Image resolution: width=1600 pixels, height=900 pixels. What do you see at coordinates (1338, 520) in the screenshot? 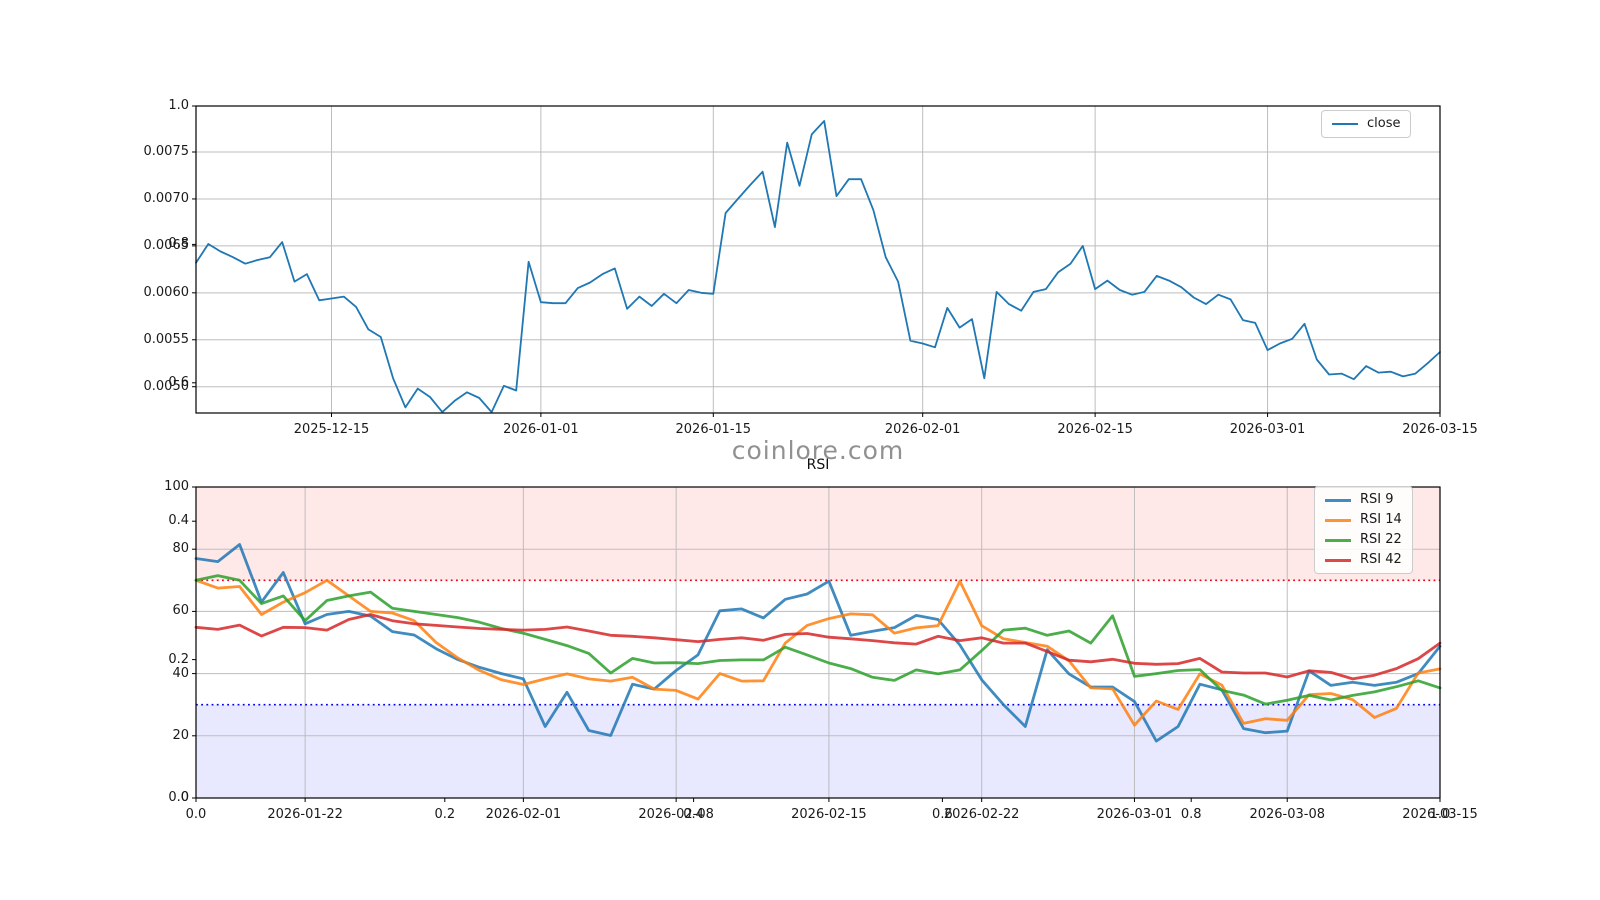
I see `rsi14-line-swatch` at bounding box center [1338, 520].